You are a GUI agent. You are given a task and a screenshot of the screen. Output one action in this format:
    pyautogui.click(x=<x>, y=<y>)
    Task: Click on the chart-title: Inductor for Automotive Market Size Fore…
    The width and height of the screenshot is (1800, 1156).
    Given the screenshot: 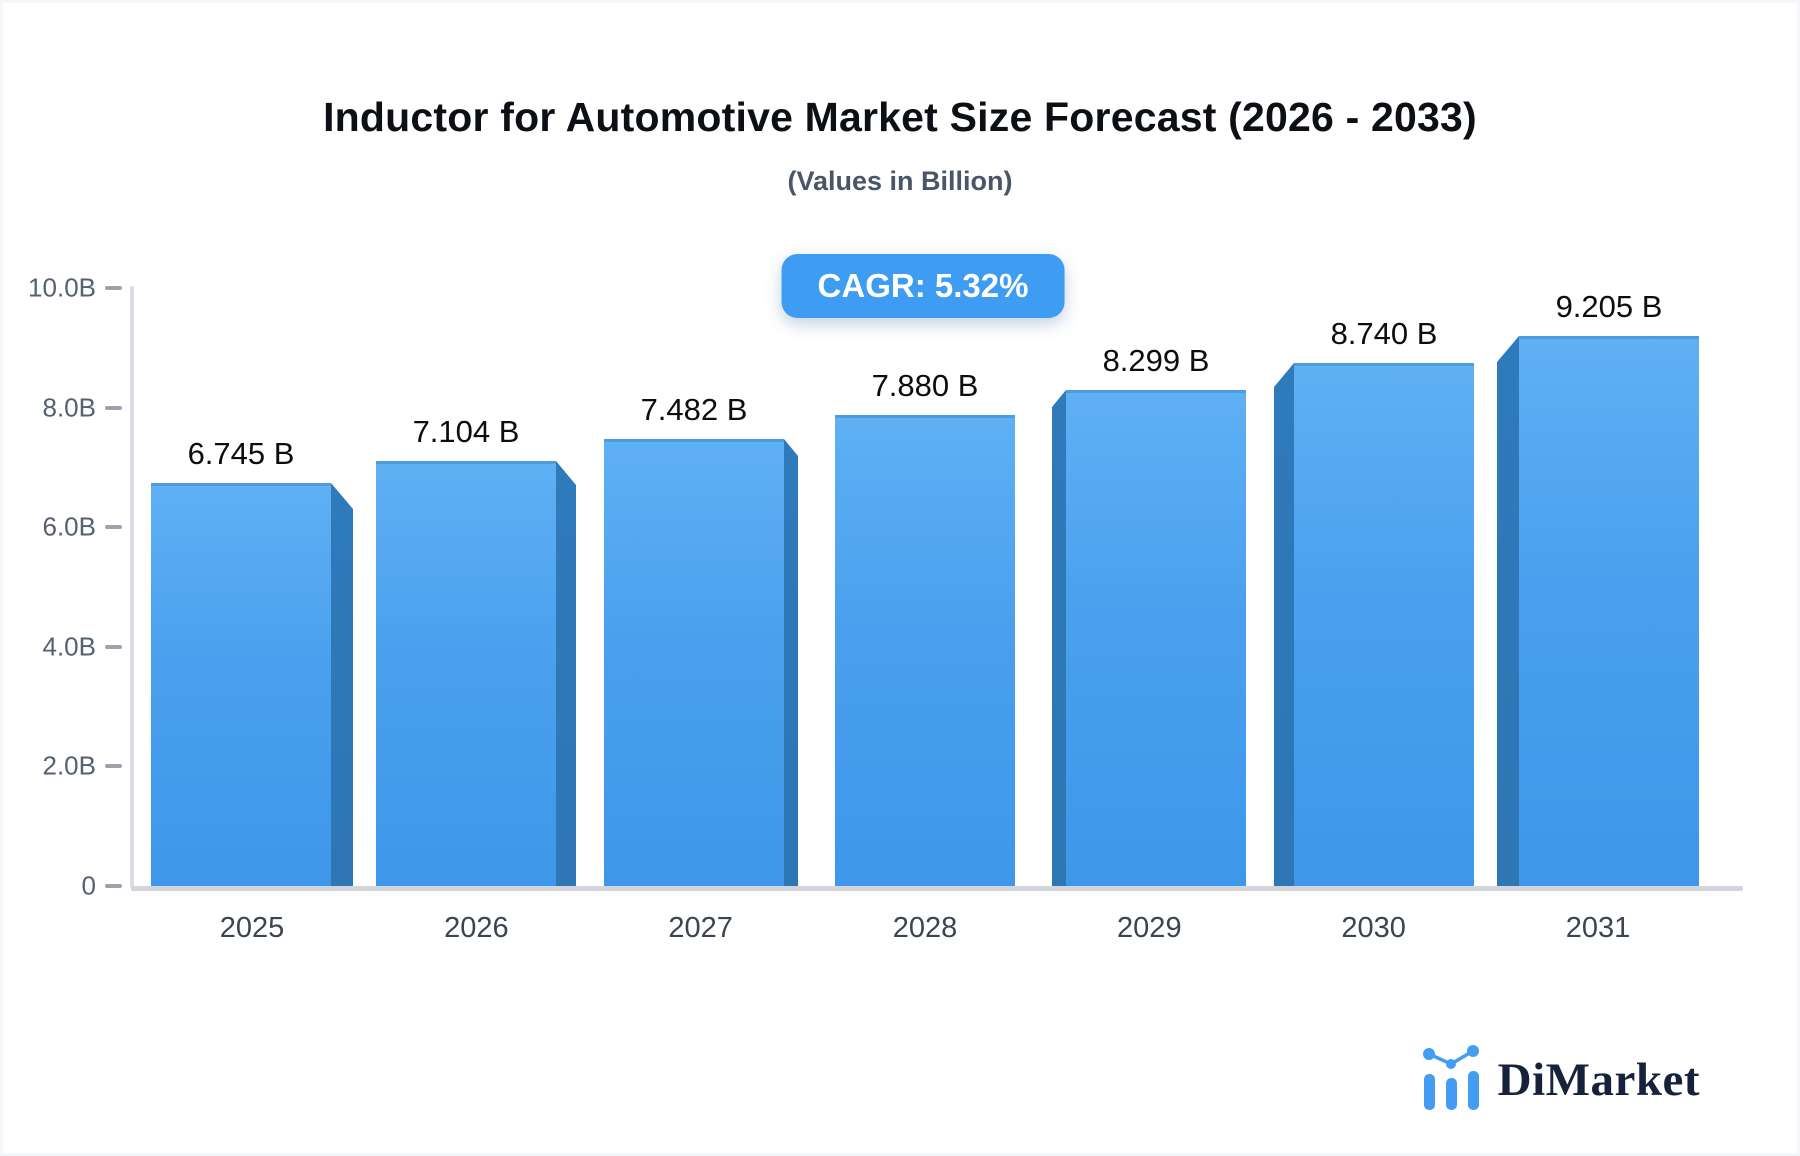 What is the action you would take?
    pyautogui.click(x=900, y=117)
    